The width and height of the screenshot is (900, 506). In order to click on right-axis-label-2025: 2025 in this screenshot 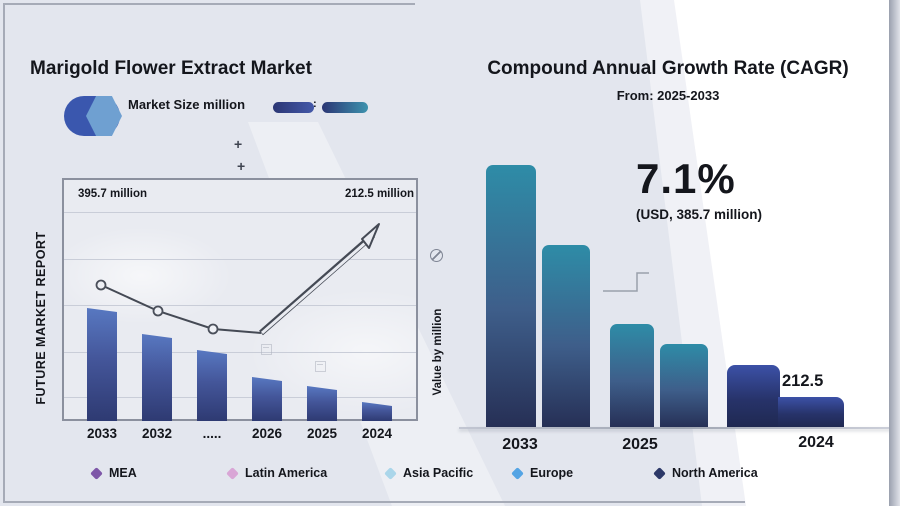, I will do `click(640, 444)`.